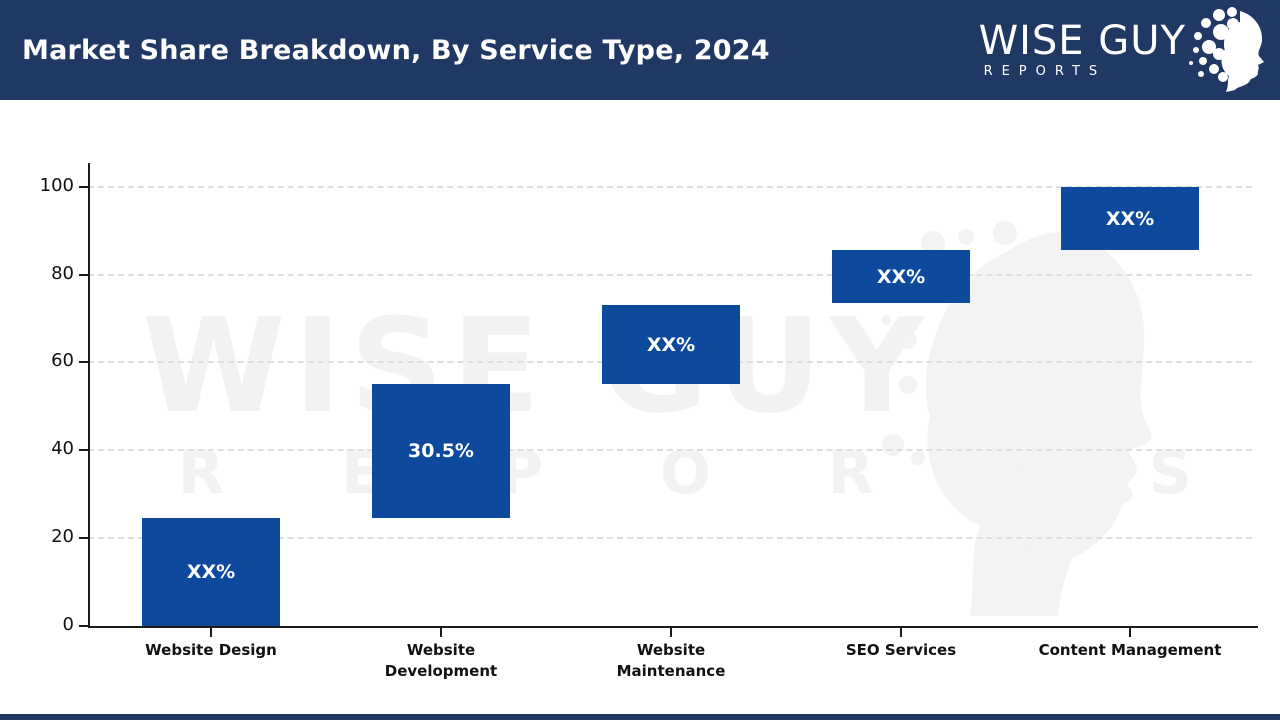 This screenshot has width=1280, height=720. Describe the element at coordinates (1045, 71) in the screenshot. I see `logo-reports-label: REPORTS` at that location.